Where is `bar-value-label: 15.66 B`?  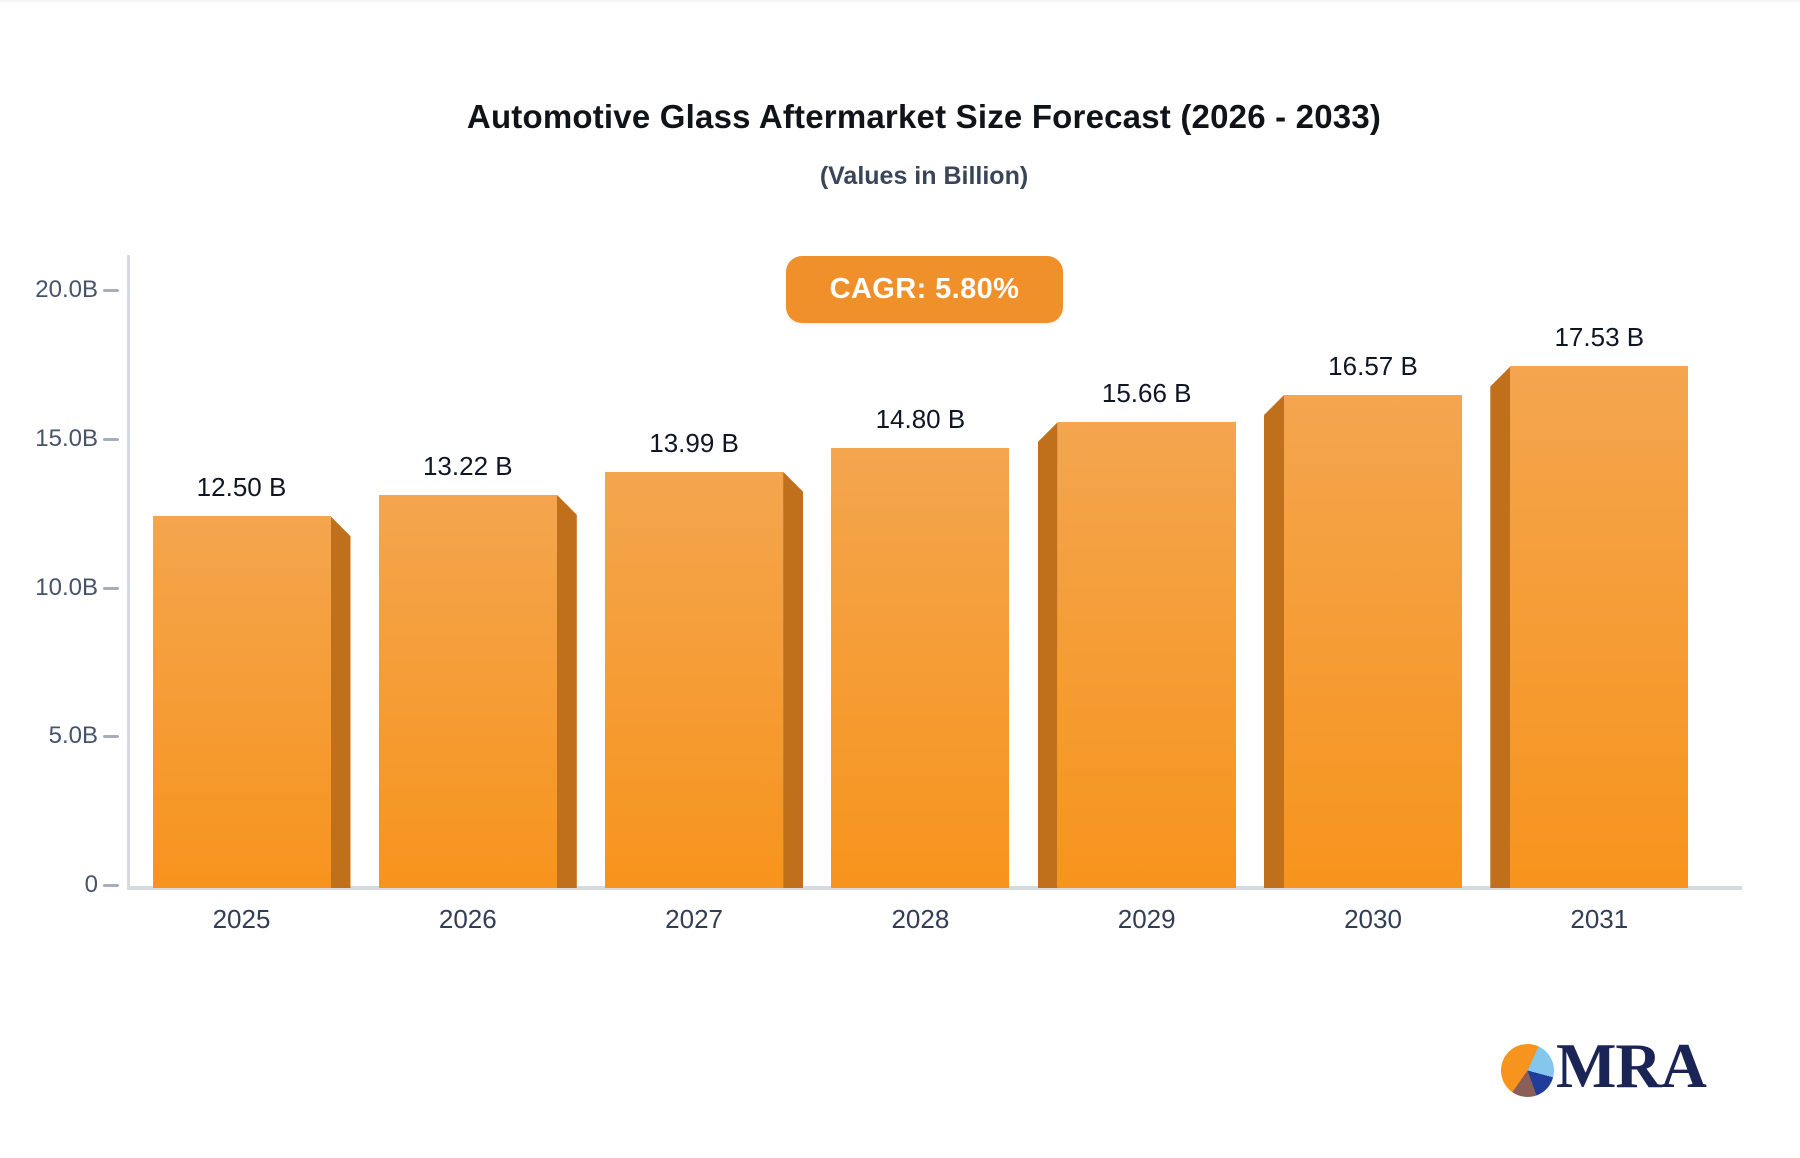
bar-value-label: 15.66 B is located at coordinates (1146, 393).